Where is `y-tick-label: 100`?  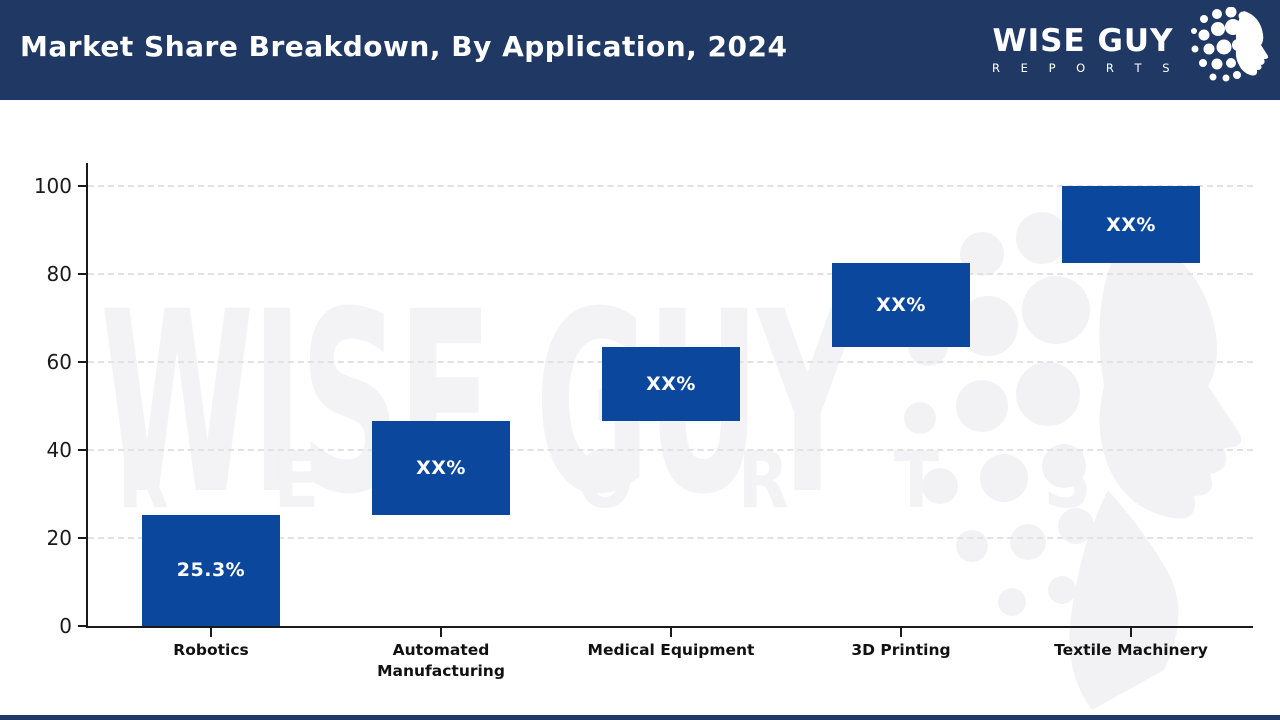
y-tick-label: 100 is located at coordinates (52, 186).